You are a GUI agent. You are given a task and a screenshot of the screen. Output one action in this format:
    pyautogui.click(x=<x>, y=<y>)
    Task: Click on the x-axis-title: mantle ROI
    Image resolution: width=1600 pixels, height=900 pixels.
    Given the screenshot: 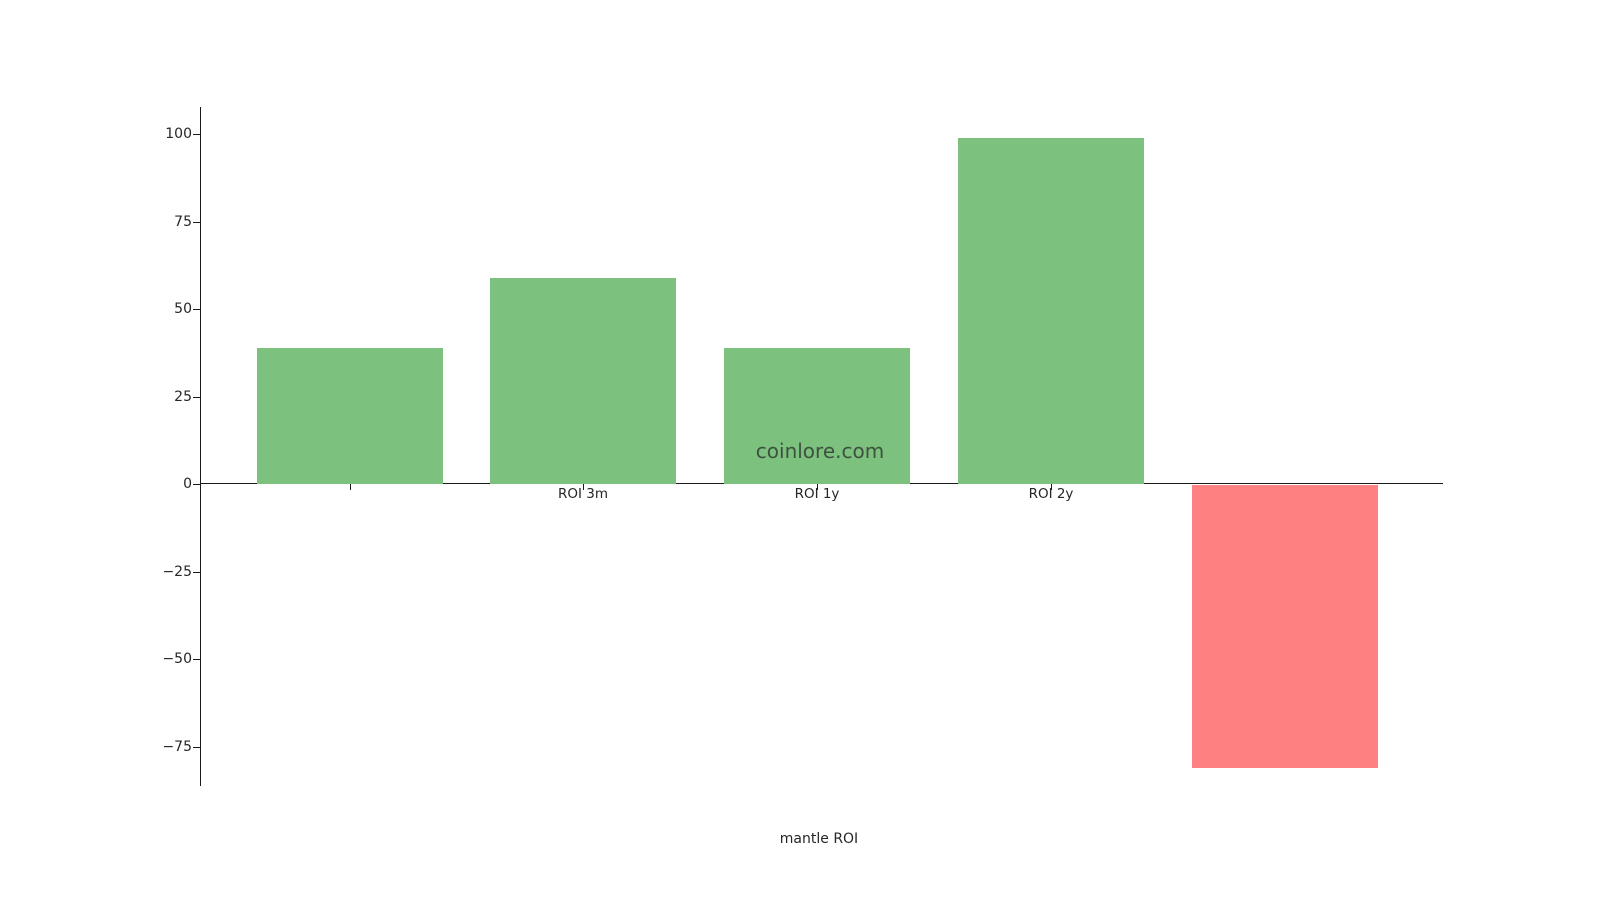 What is the action you would take?
    pyautogui.click(x=819, y=839)
    